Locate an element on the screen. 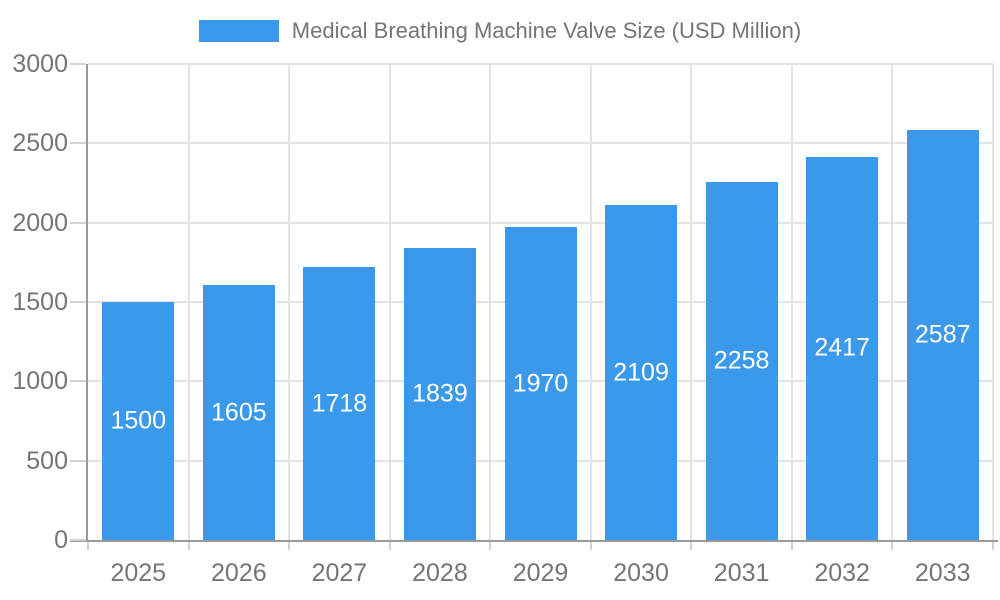 The width and height of the screenshot is (1000, 600). legend-swatch is located at coordinates (238, 31).